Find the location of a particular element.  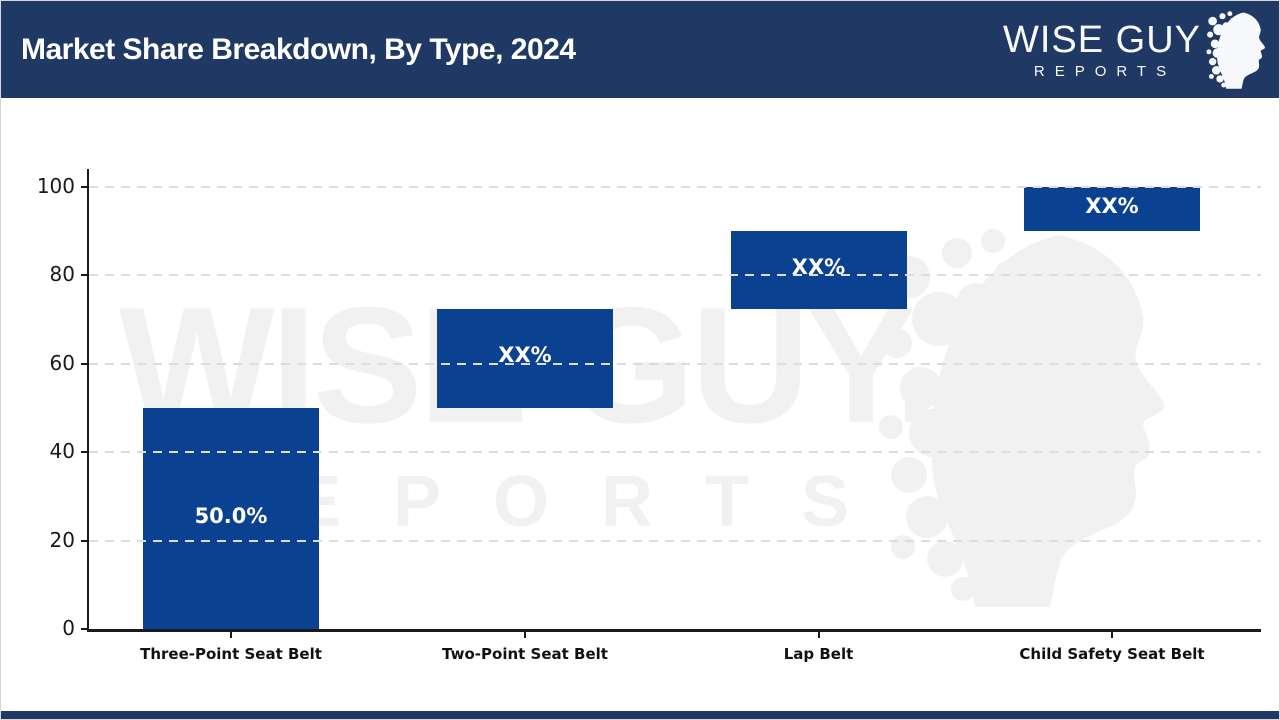

x-category-label: Two-Point Seat Belt is located at coordinates (525, 654).